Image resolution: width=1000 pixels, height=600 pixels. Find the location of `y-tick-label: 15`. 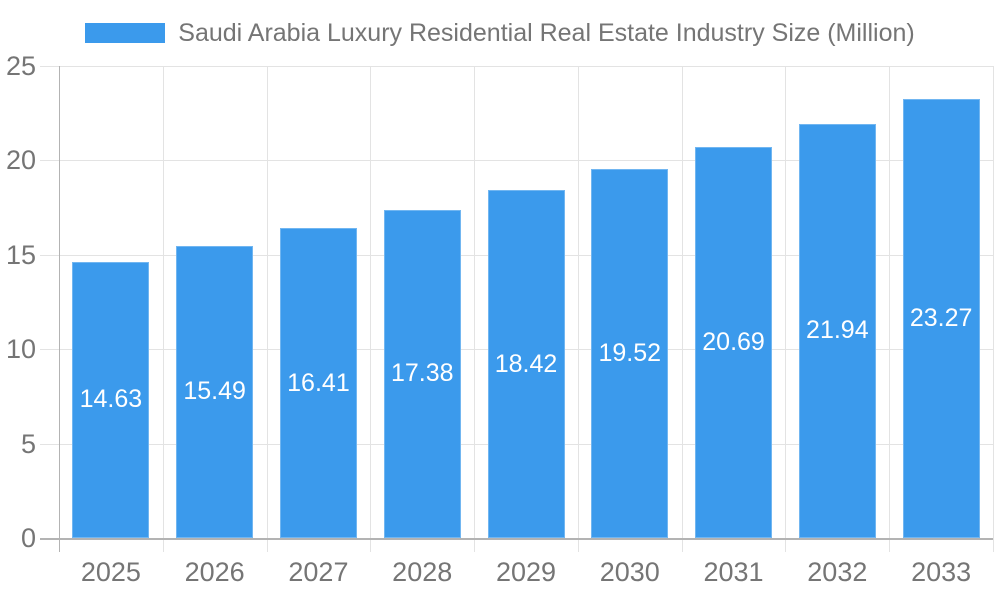

y-tick-label: 15 is located at coordinates (20, 254).